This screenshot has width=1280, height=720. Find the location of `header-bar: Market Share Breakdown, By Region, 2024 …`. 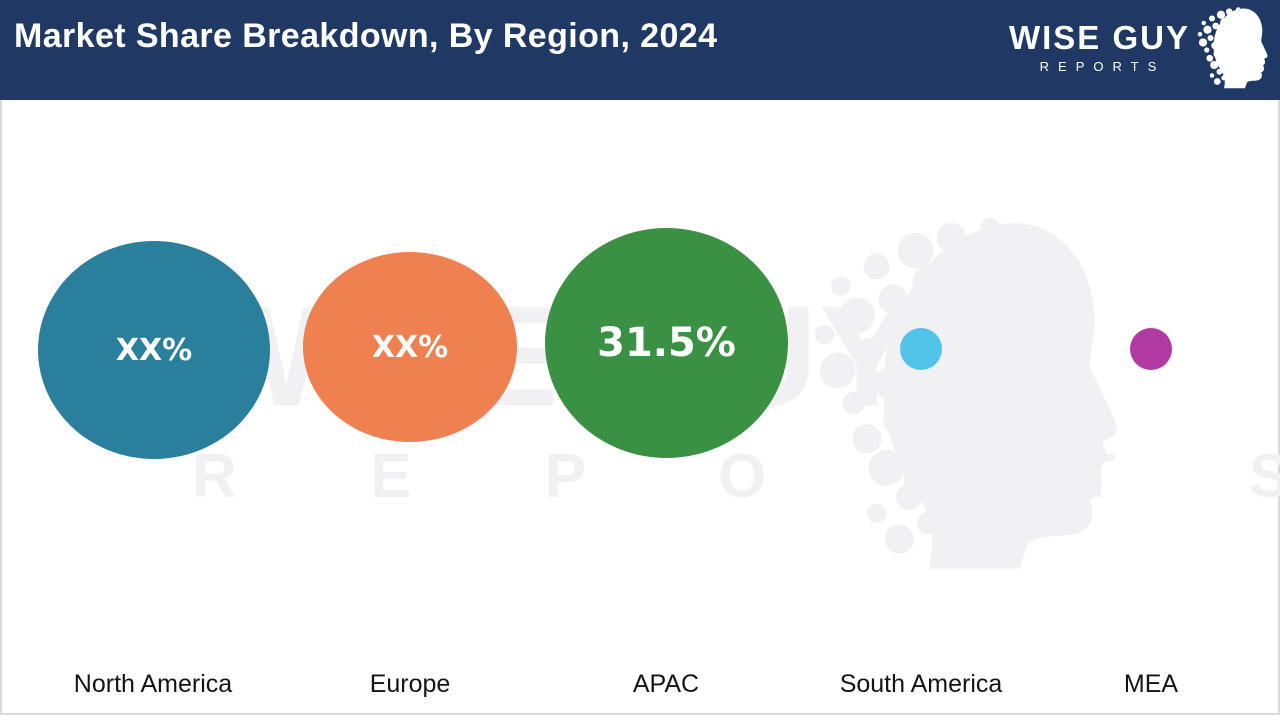

header-bar: Market Share Breakdown, By Region, 2024 … is located at coordinates (640, 50).